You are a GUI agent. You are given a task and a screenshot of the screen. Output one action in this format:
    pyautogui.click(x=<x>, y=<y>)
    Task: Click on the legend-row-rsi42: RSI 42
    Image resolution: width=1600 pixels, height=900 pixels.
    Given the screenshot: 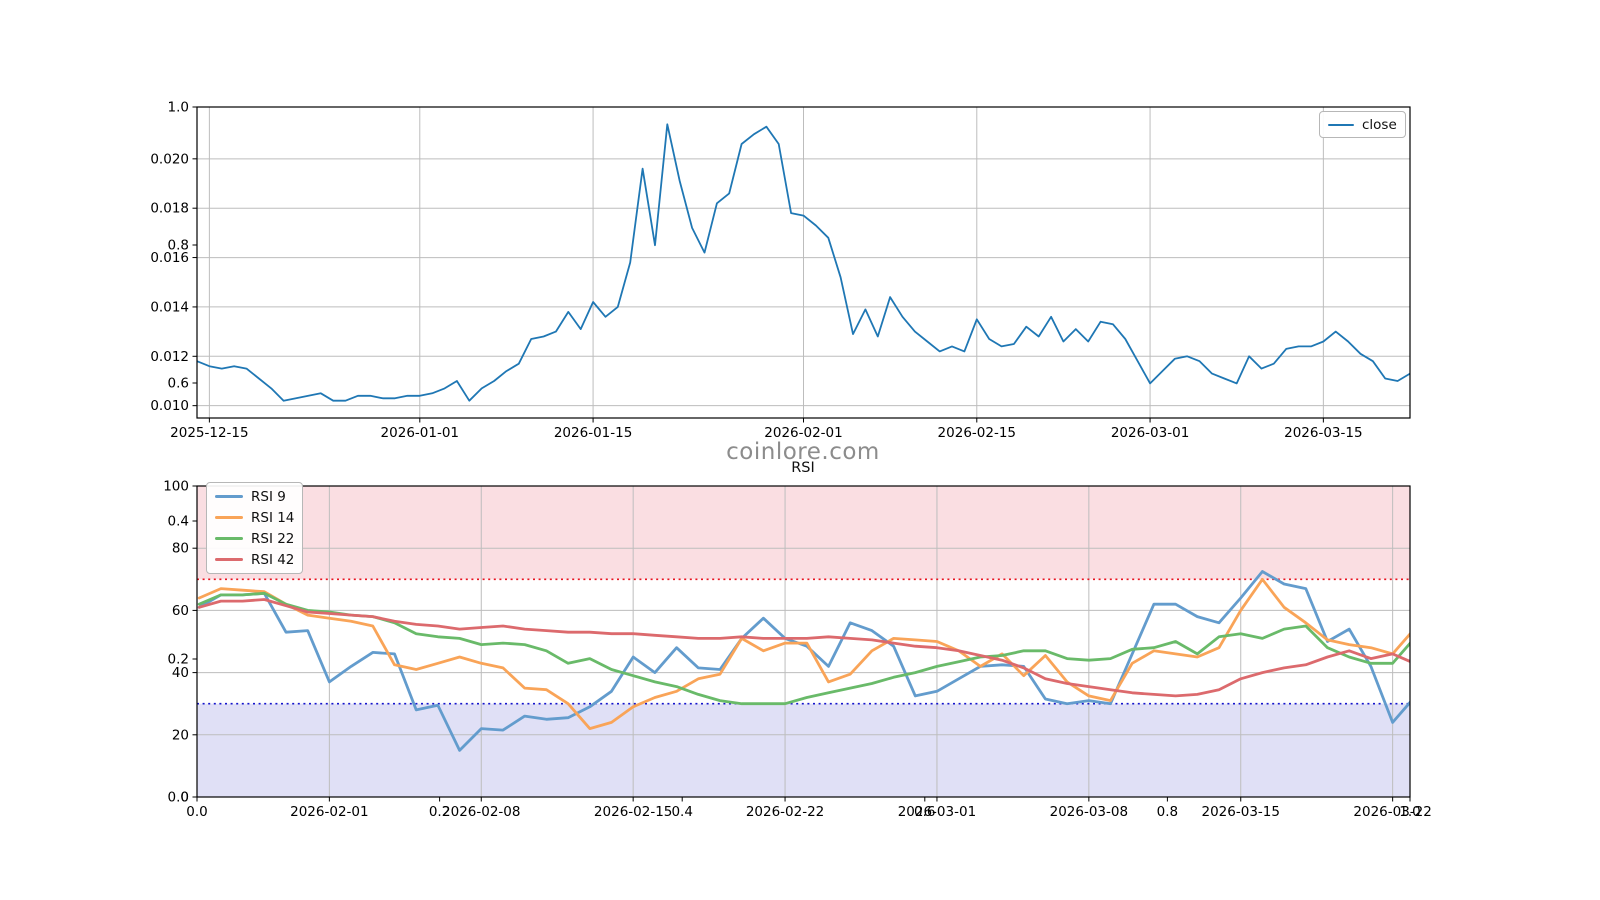 What is the action you would take?
    pyautogui.click(x=254, y=559)
    